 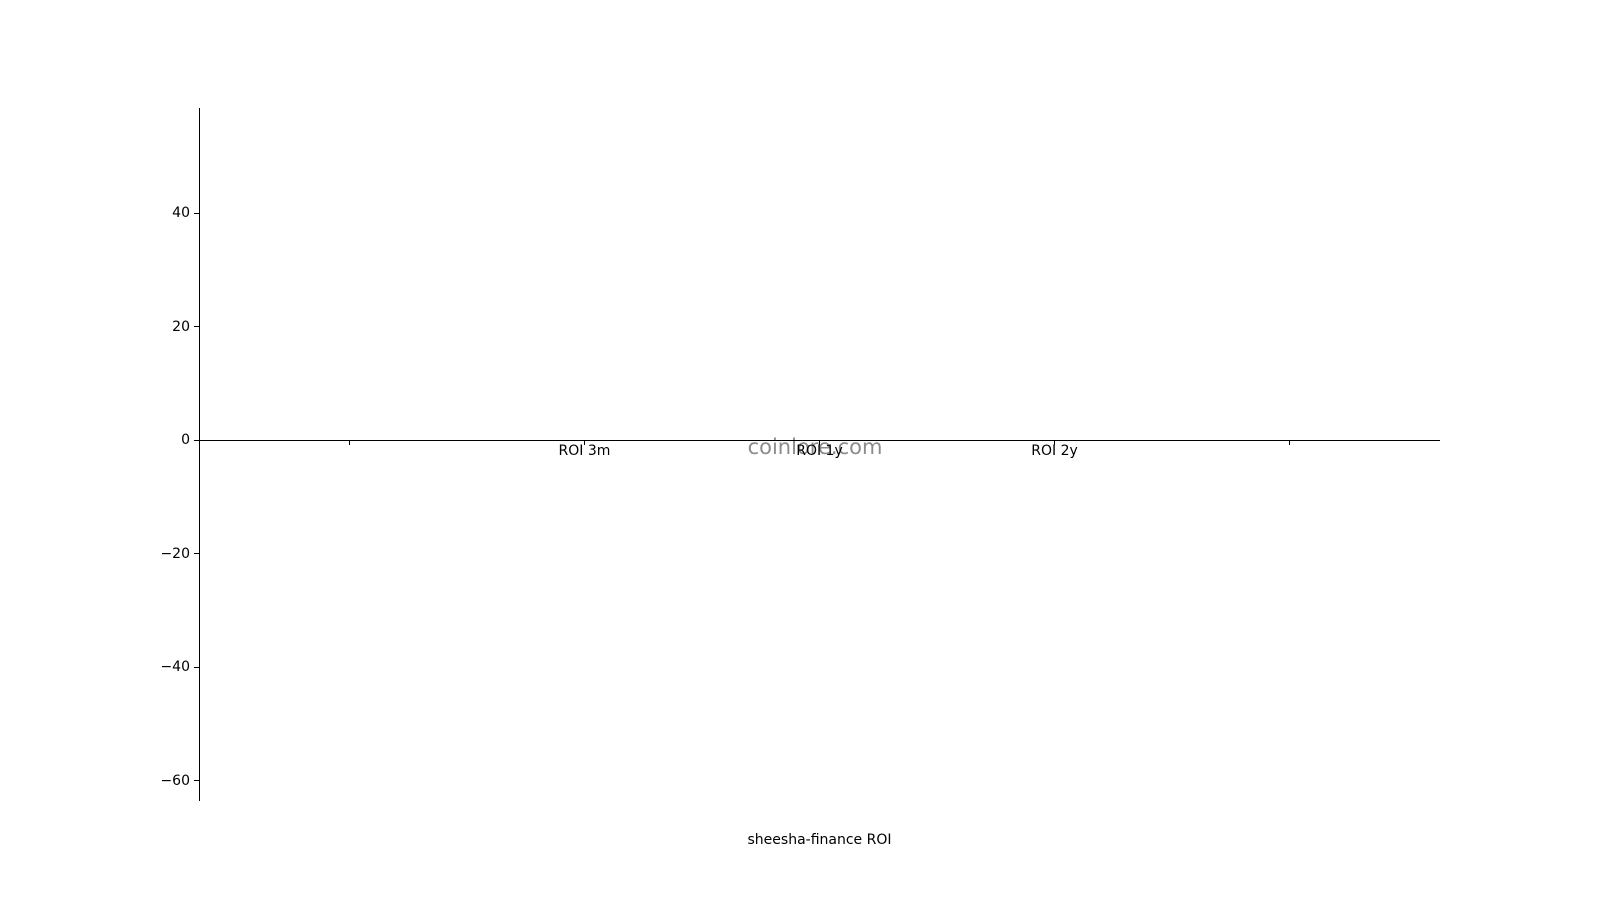 What do you see at coordinates (175, 553) in the screenshot?
I see `y-tick-label: −20` at bounding box center [175, 553].